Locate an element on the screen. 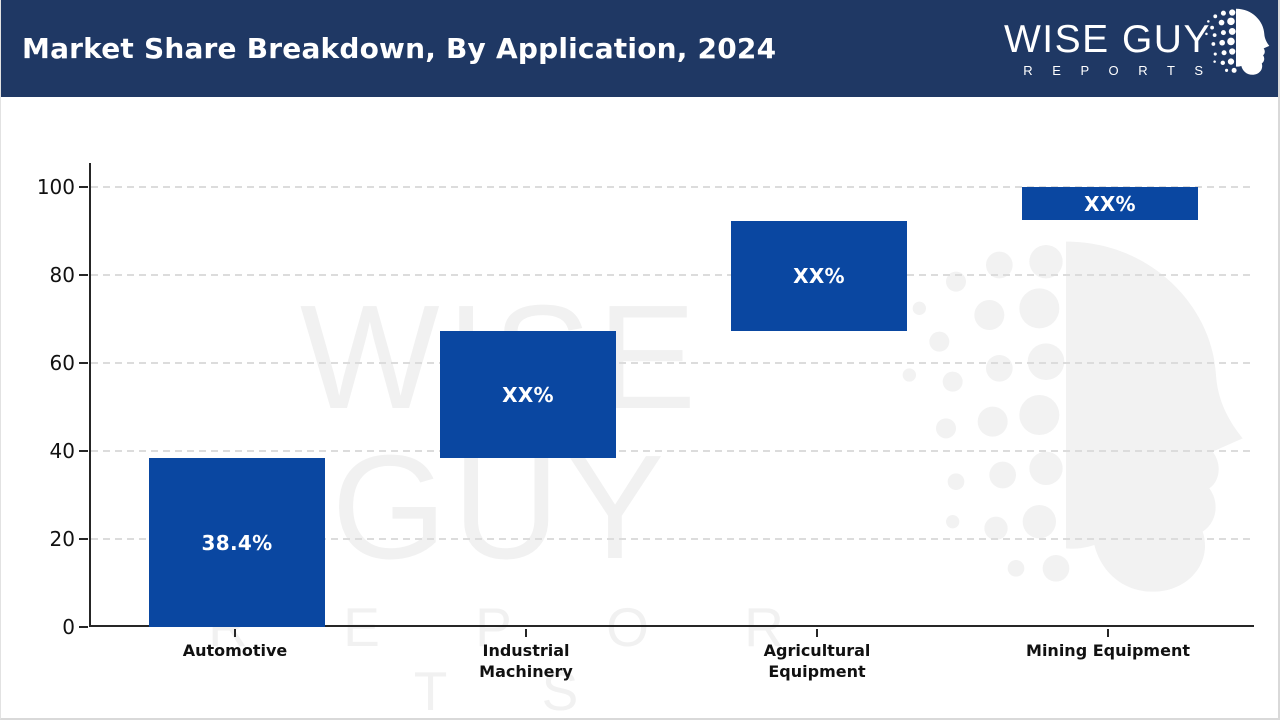 This screenshot has height=720, width=1280. bar-automotive: 38.4% is located at coordinates (237, 542).